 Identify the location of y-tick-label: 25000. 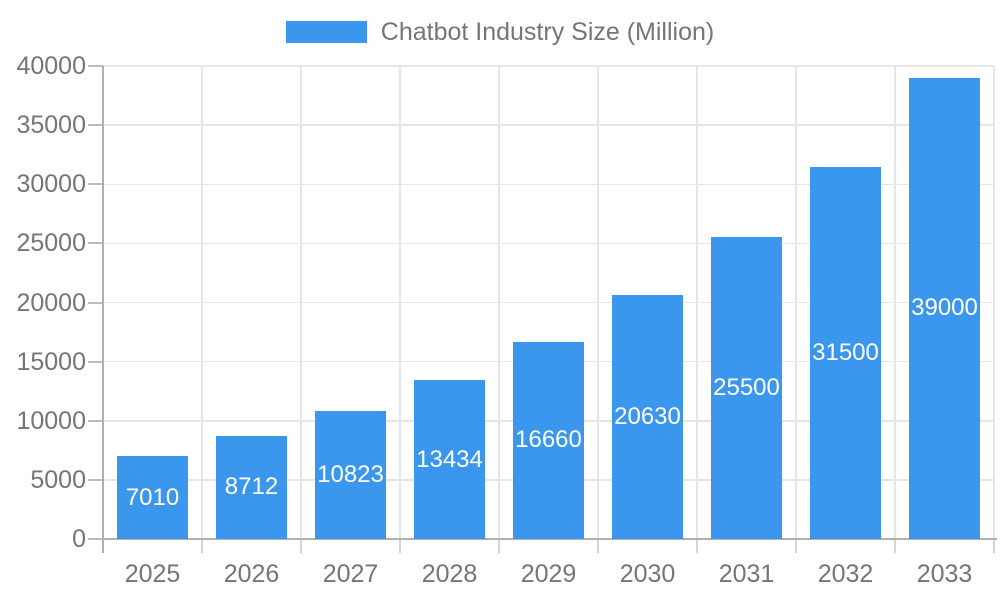
(51, 243).